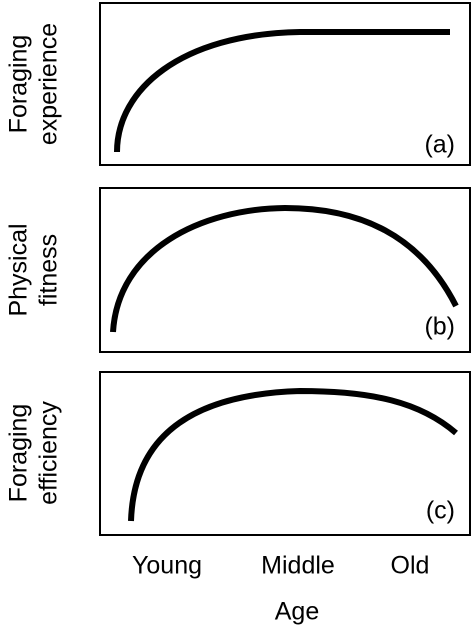  Describe the element at coordinates (19, 269) in the screenshot. I see `y-label: Physical` at that location.